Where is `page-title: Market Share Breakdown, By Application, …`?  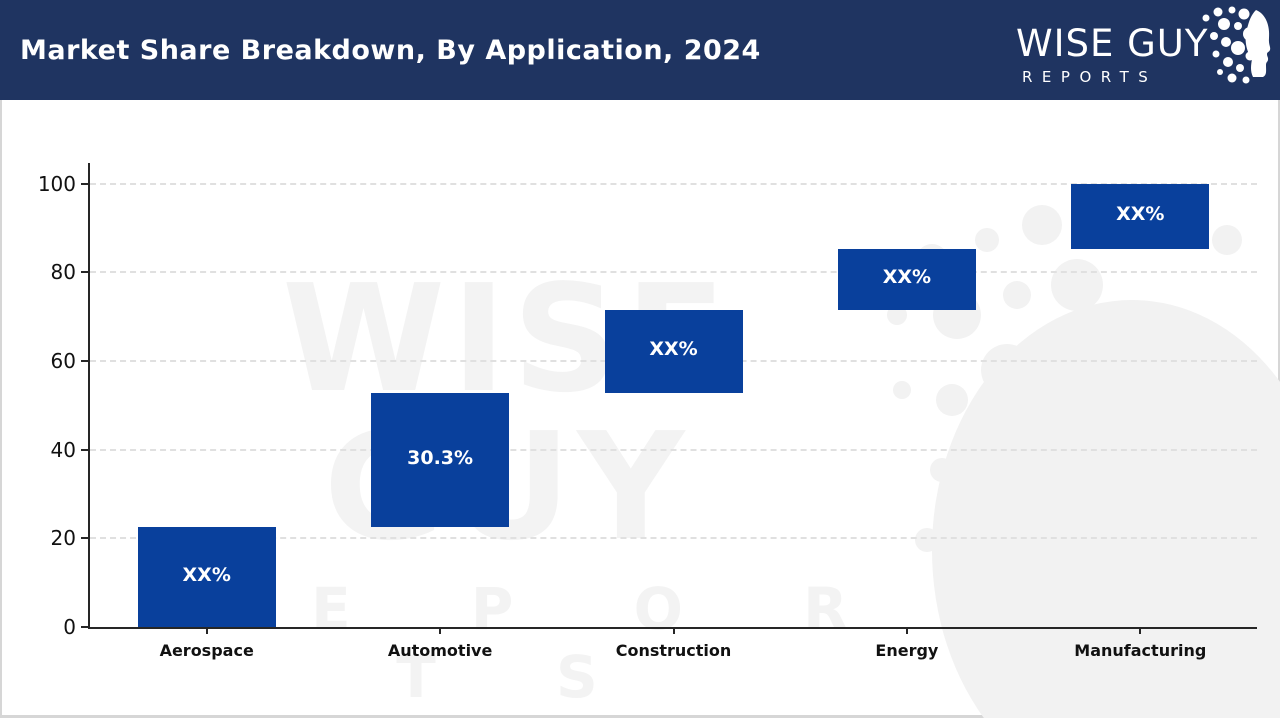 page-title: Market Share Breakdown, By Application, … is located at coordinates (390, 50).